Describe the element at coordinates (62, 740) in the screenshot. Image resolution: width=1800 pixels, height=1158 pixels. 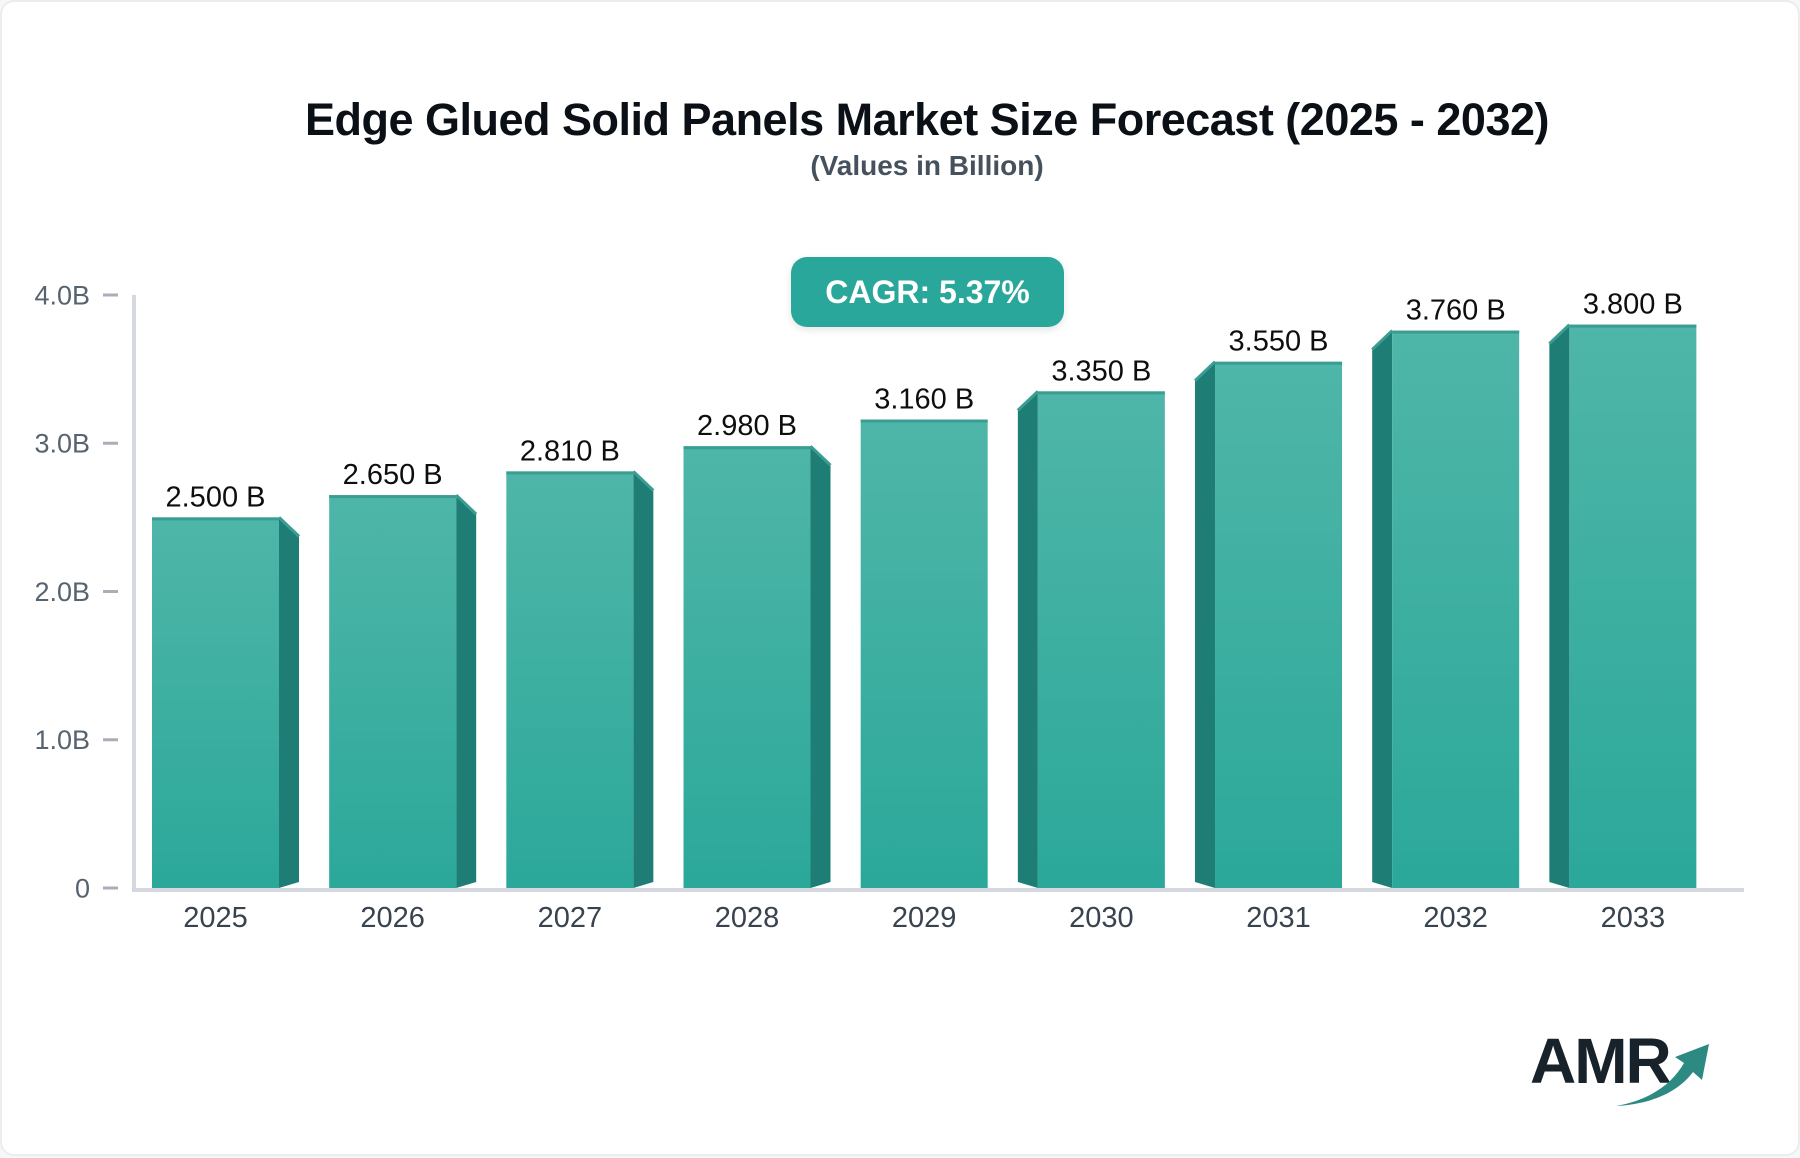
I see `y-tick-label: 1.0B` at that location.